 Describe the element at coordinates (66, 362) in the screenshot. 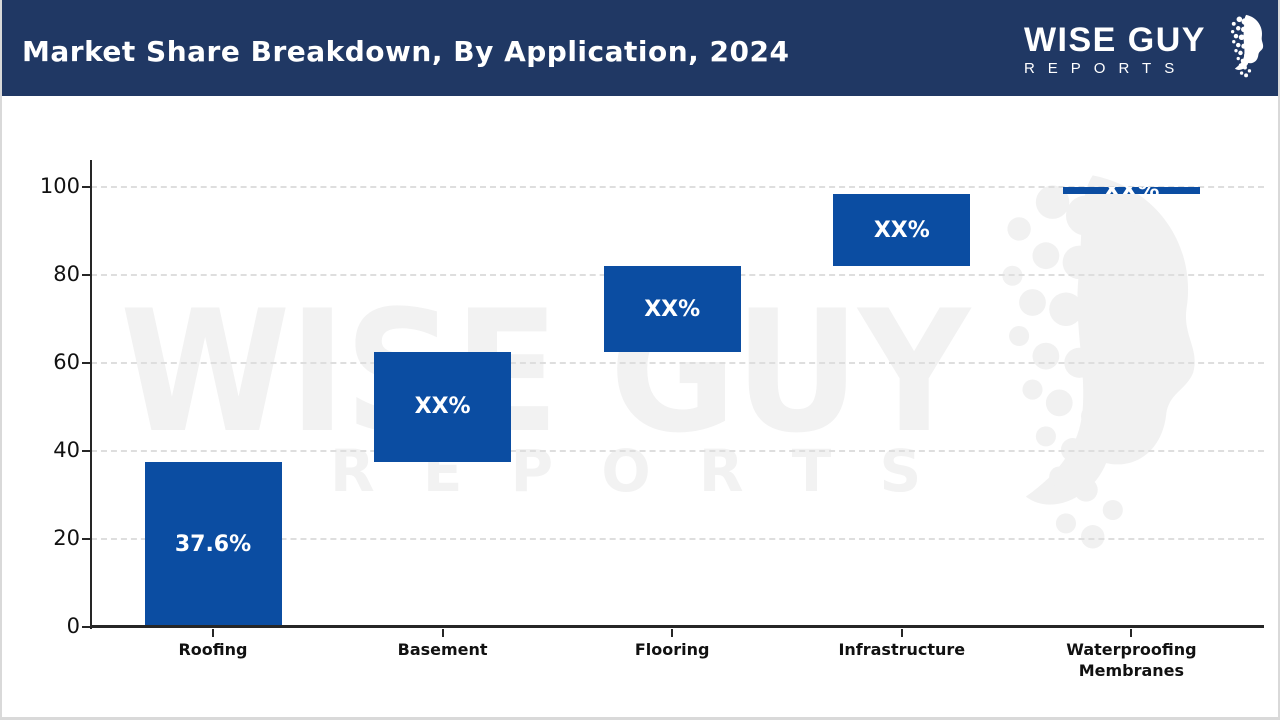

I see `y-tick-label: 60` at that location.